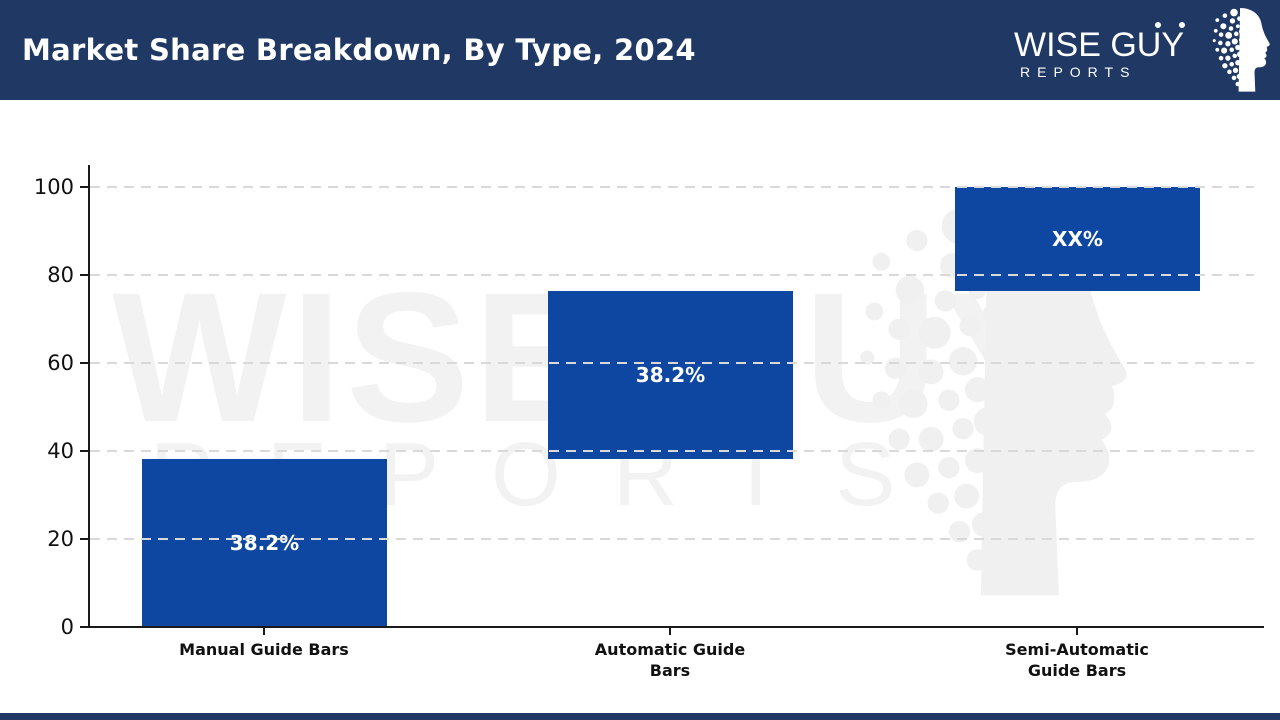 This screenshot has height=720, width=1280. I want to click on y-tick-label: 60, so click(60, 363).